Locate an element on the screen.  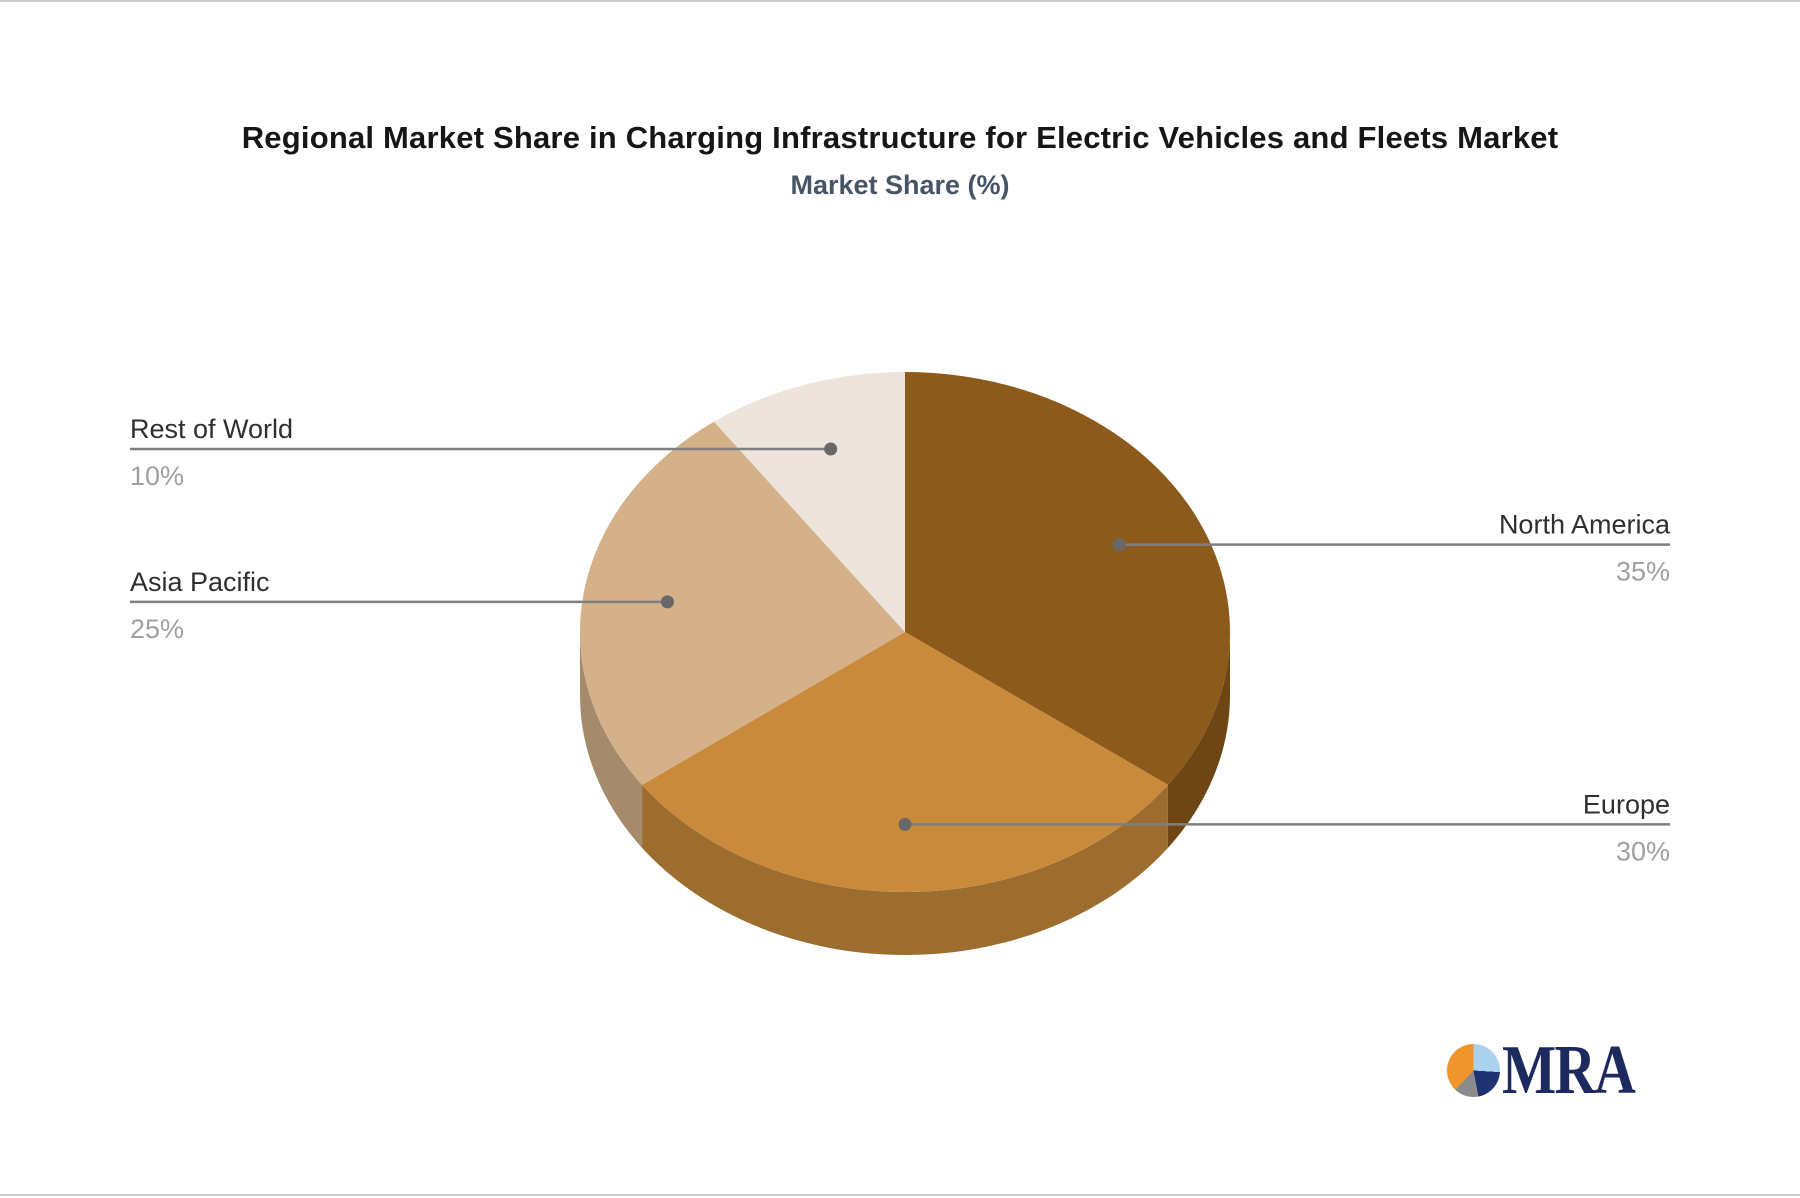
pie-slice-side-europe is located at coordinates (905, 870).